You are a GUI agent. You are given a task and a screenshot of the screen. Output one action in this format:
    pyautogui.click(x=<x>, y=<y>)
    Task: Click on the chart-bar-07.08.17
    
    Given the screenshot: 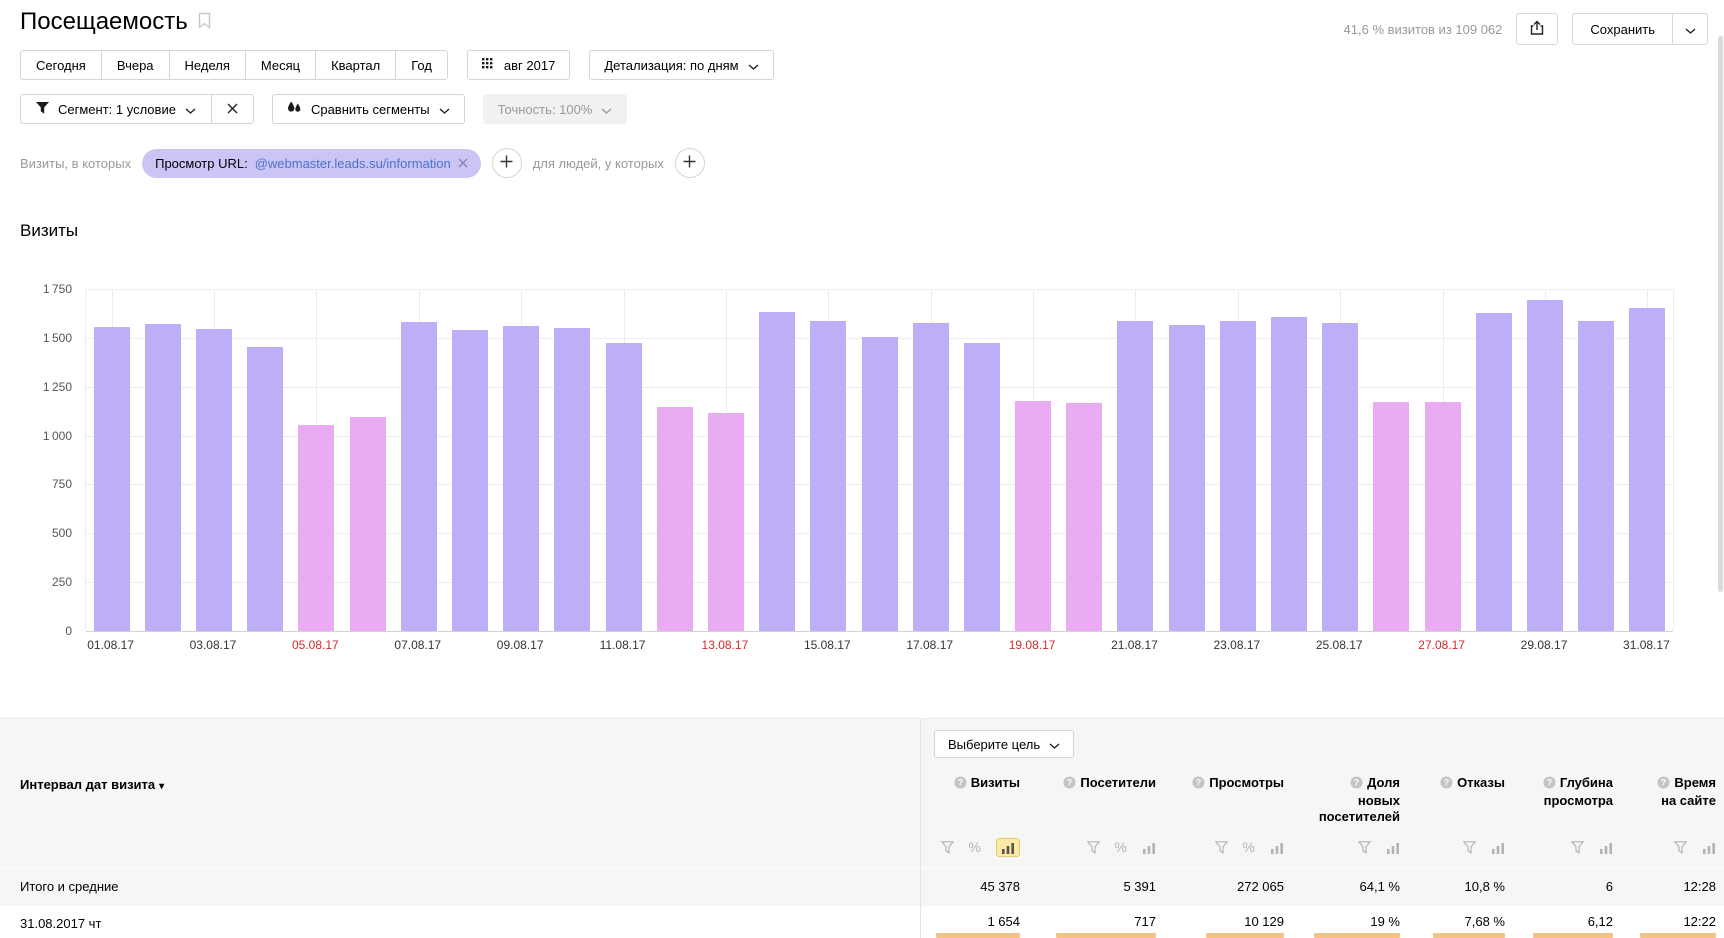 What is the action you would take?
    pyautogui.click(x=418, y=476)
    